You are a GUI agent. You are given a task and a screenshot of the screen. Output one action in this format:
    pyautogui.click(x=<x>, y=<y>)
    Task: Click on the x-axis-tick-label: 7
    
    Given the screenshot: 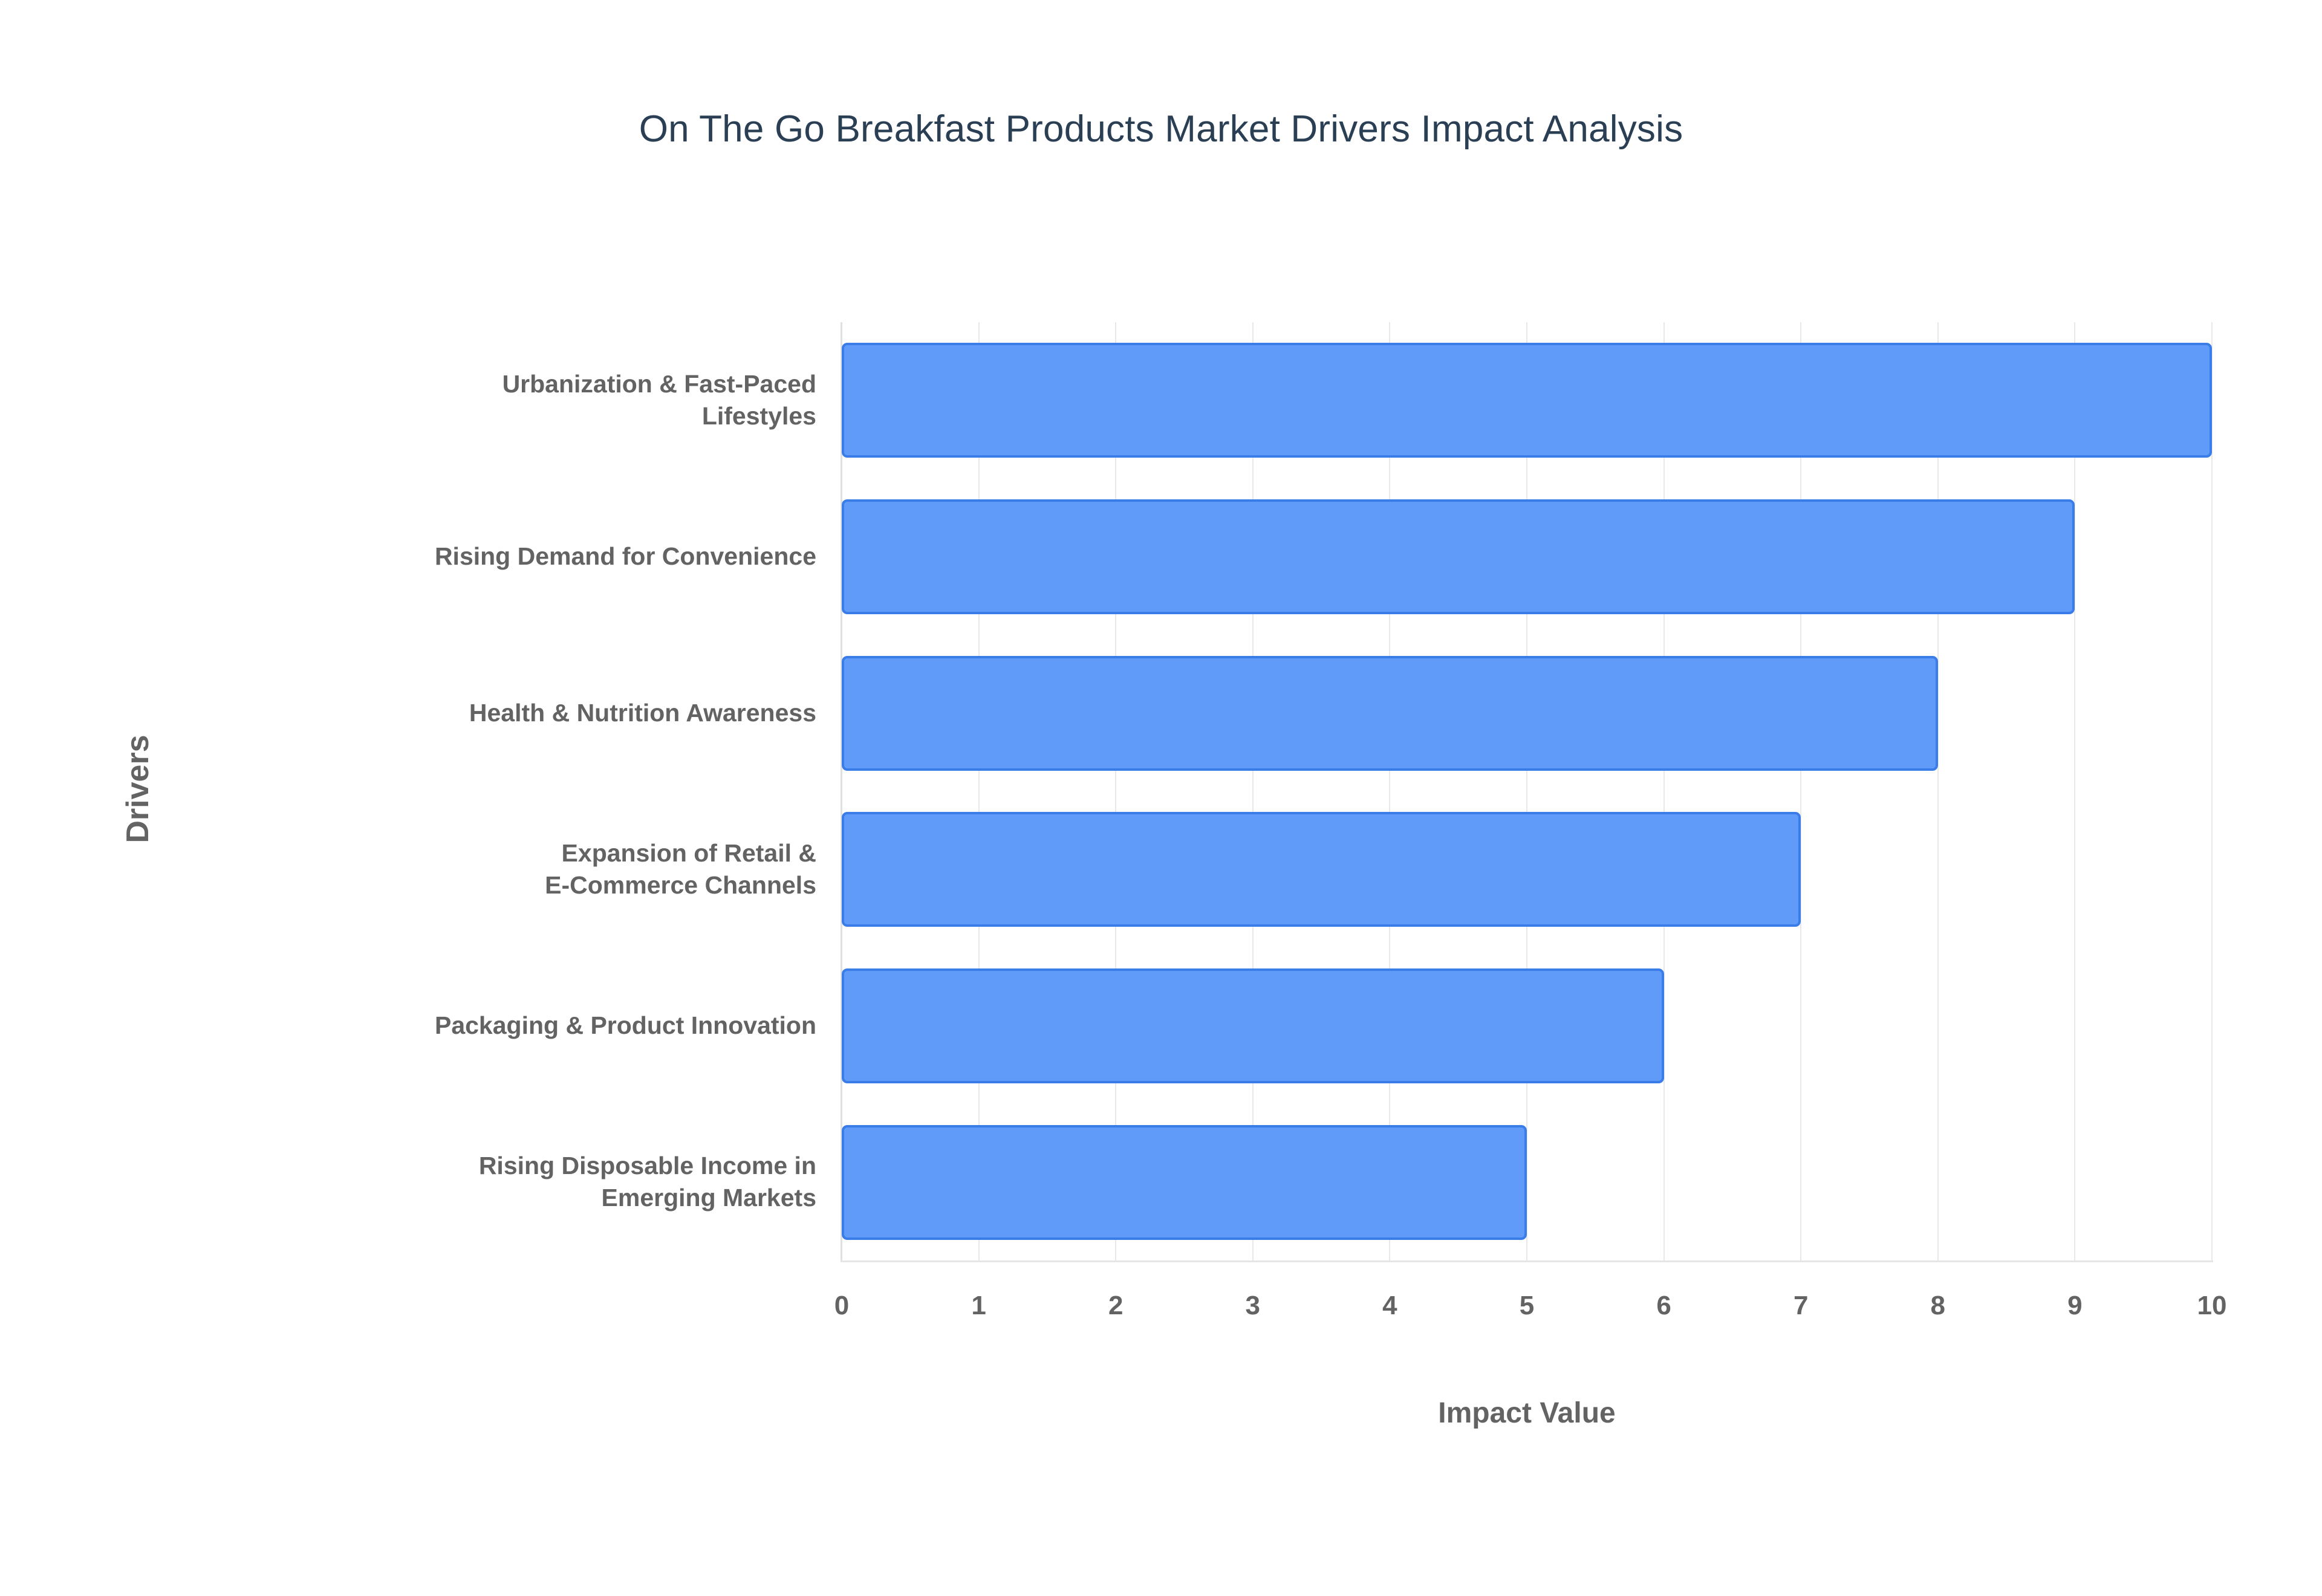 What is the action you would take?
    pyautogui.click(x=1801, y=1305)
    